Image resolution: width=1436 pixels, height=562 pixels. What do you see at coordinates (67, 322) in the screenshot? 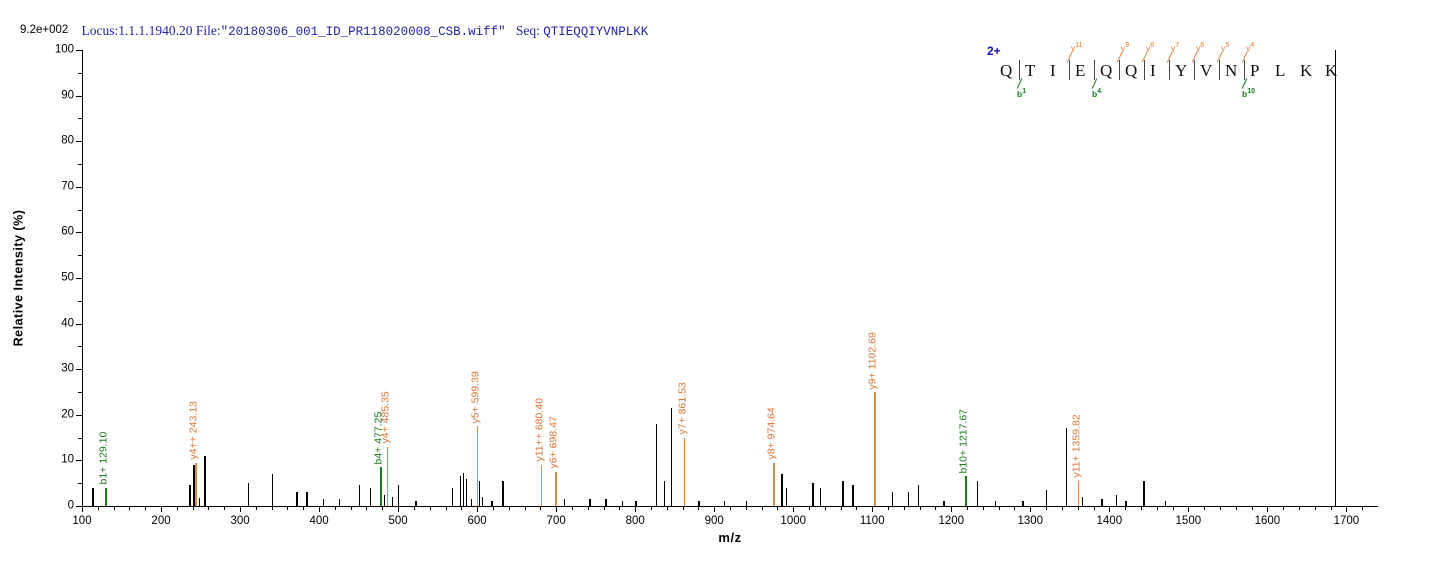
I see `y-axis-tick-label: 40` at bounding box center [67, 322].